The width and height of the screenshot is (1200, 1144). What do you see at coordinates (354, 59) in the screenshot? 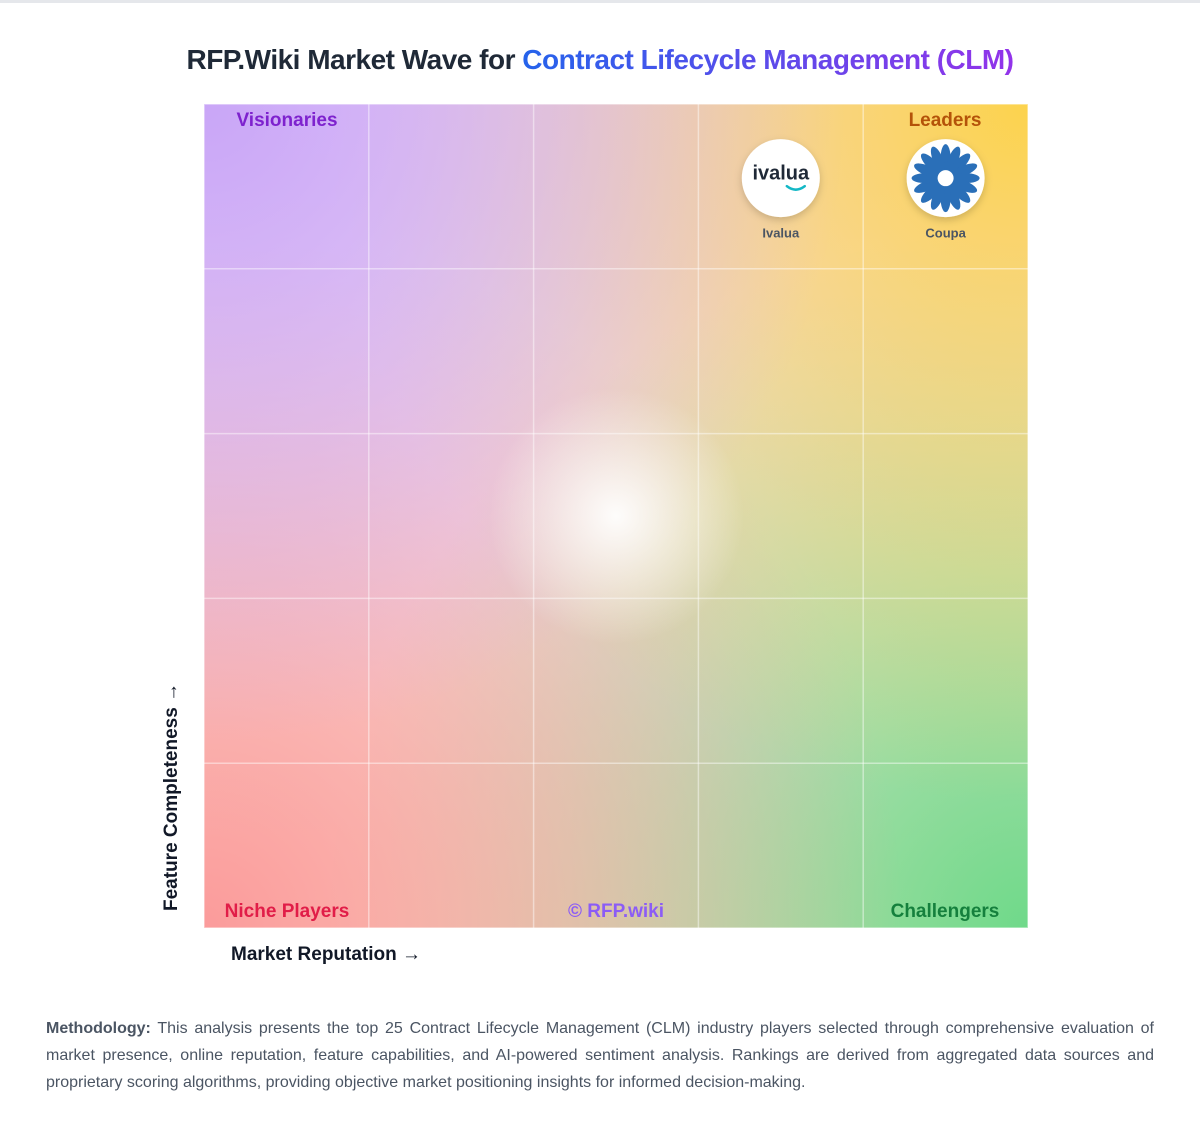
I see `title-text: RFP.Wiki Market Wave for` at bounding box center [354, 59].